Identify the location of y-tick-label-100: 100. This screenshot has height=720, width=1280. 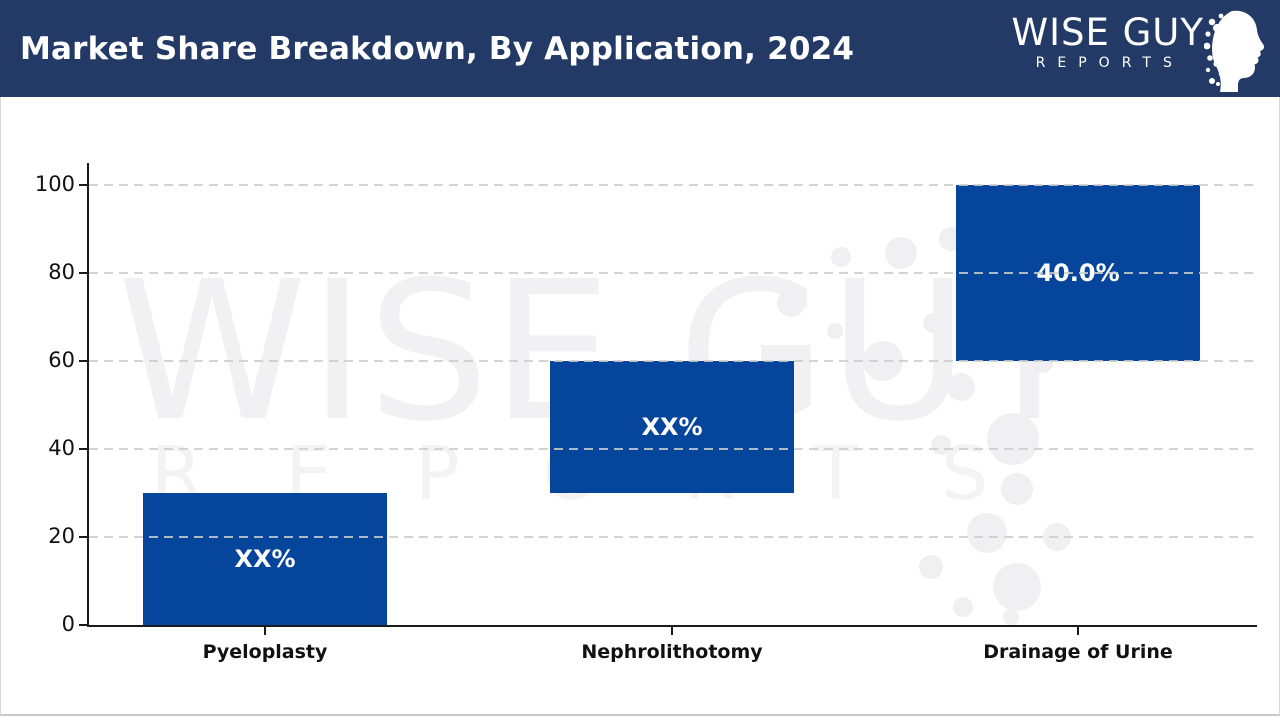
(54, 184).